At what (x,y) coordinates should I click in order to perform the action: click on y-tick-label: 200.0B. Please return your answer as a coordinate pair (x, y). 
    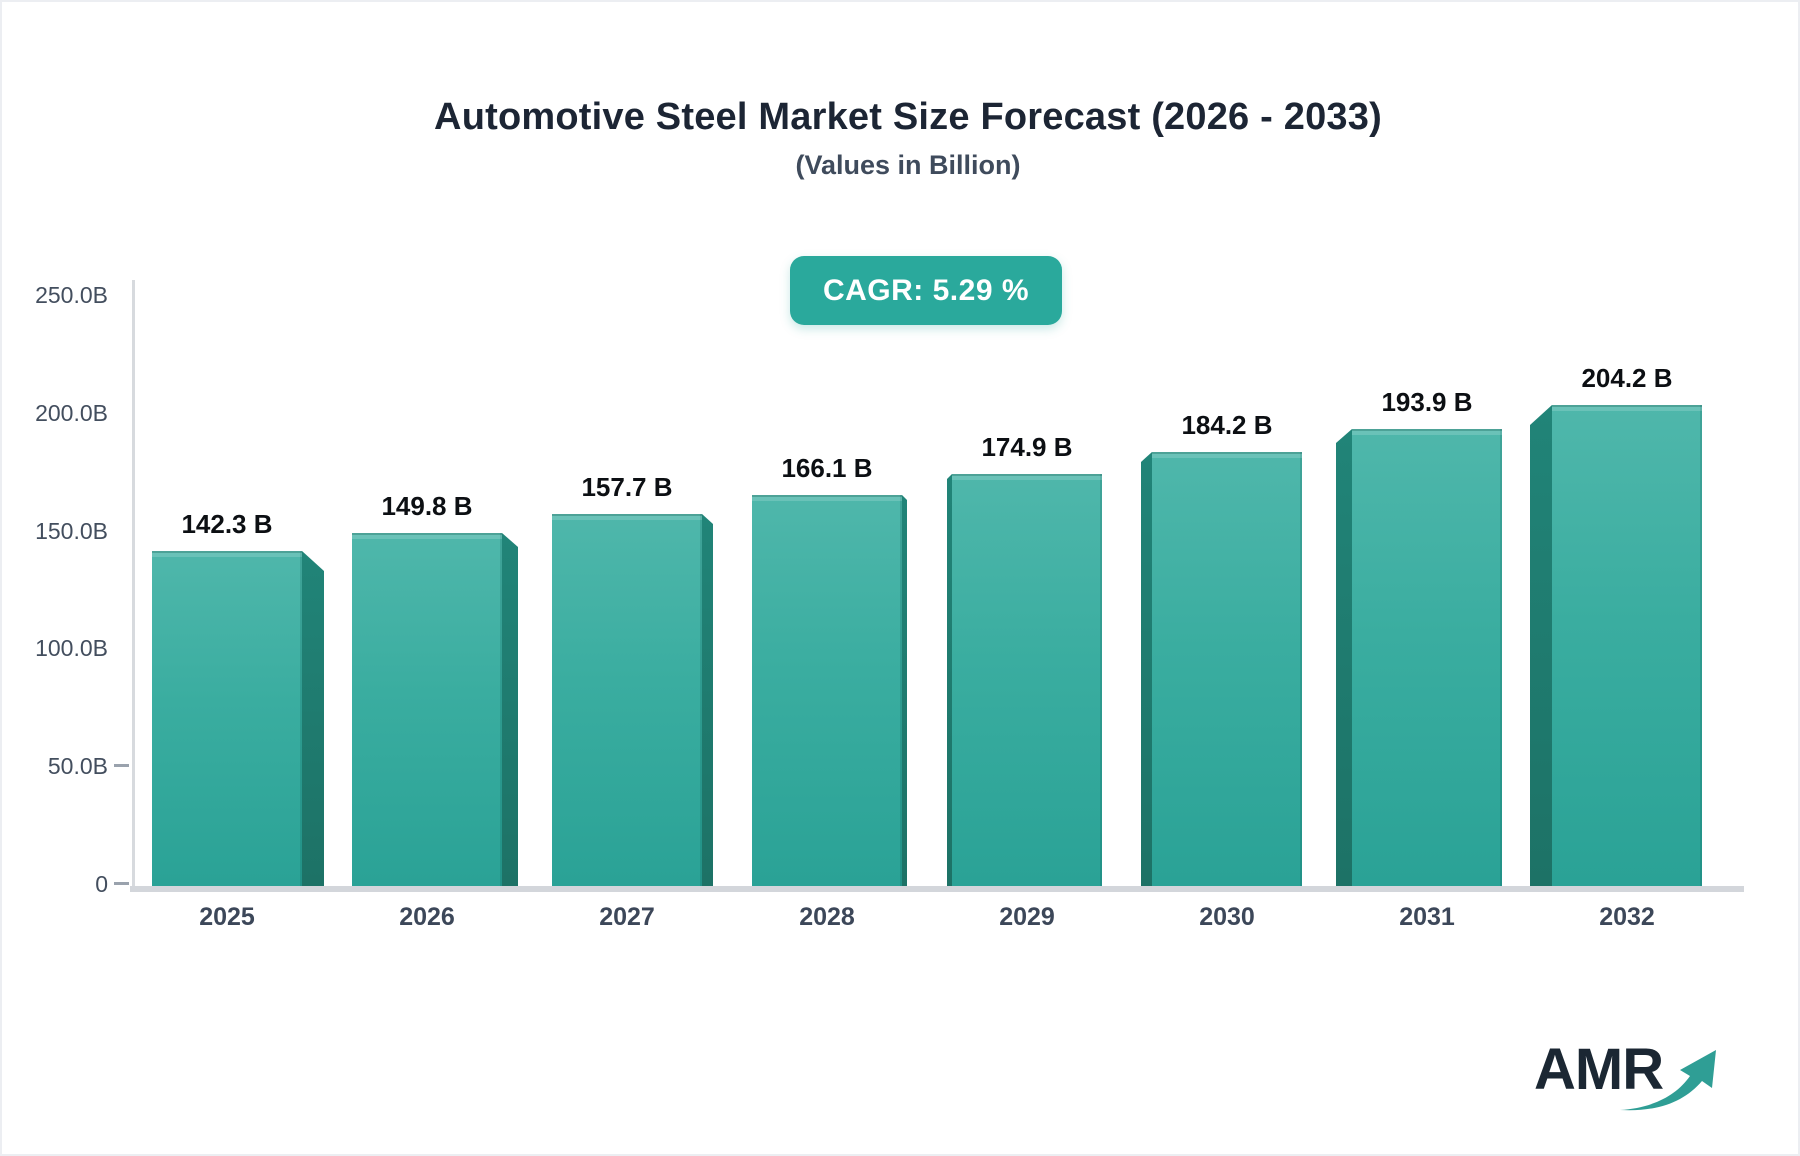
    Looking at the image, I should click on (71, 412).